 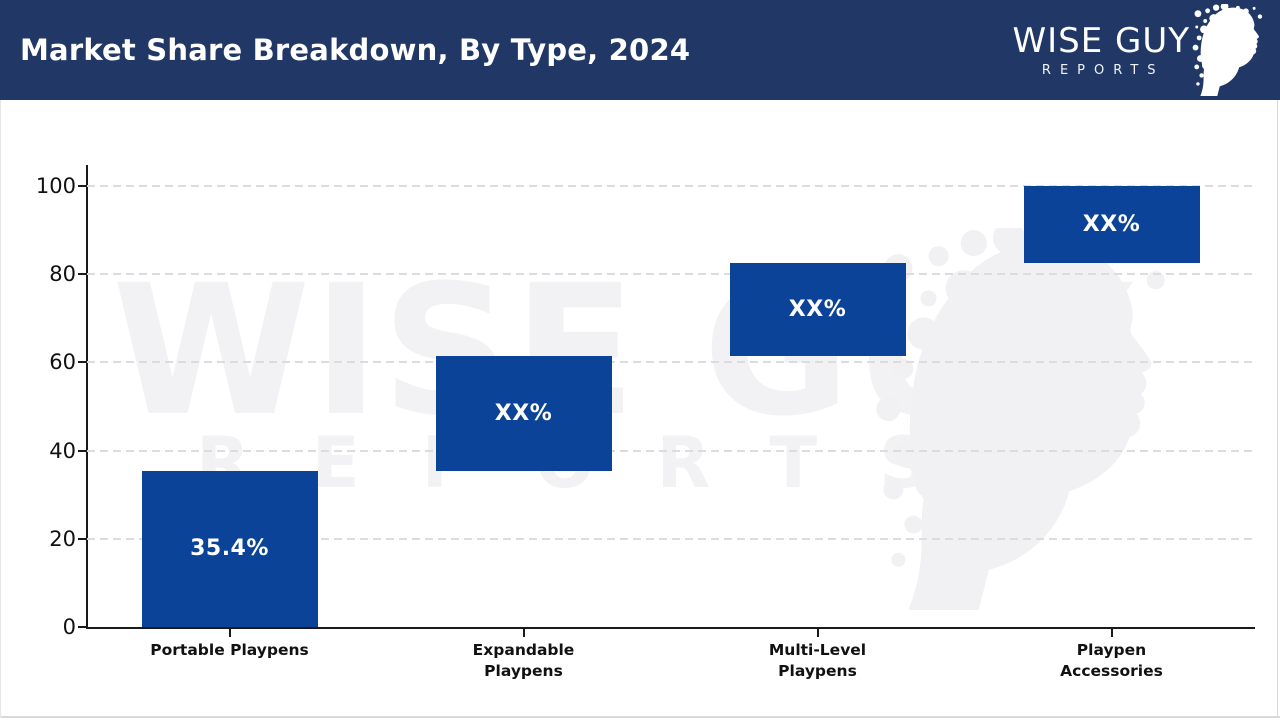 I want to click on wise-guy-logo: WISE GUY REPORTS, so click(x=1139, y=50).